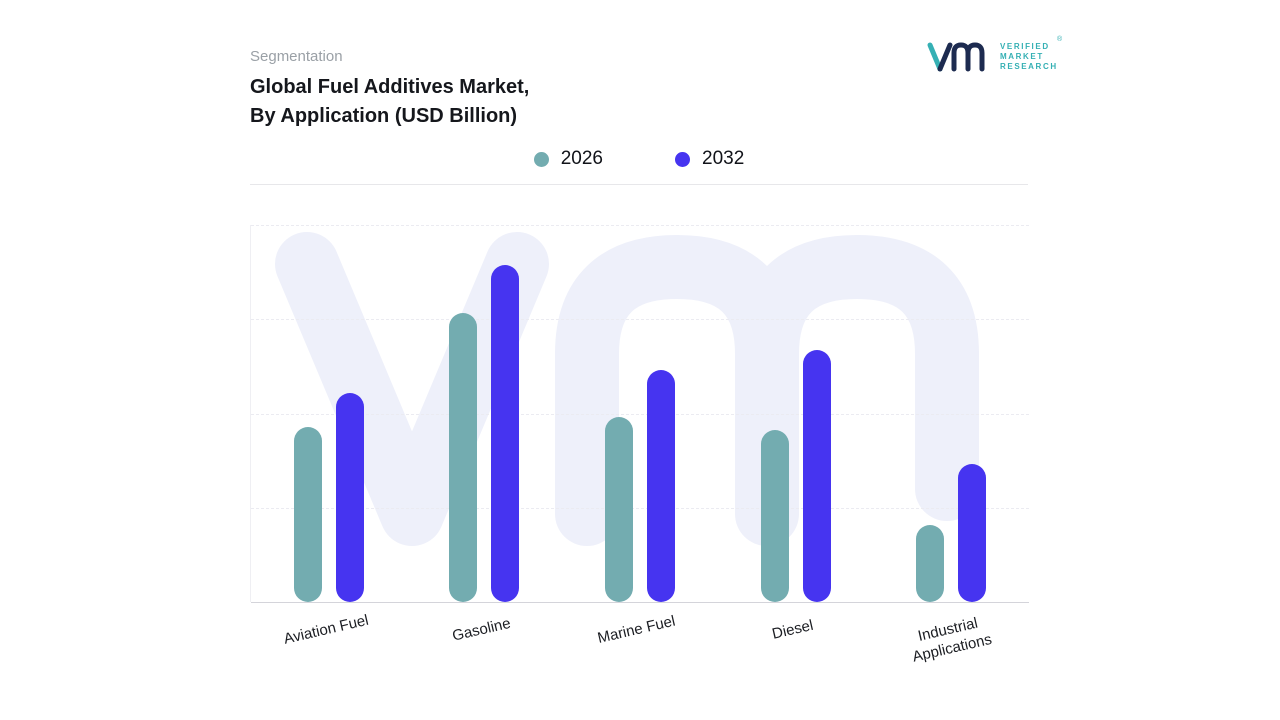  What do you see at coordinates (390, 87) in the screenshot?
I see `chart-title-line1: Global Fuel Additives Market,` at bounding box center [390, 87].